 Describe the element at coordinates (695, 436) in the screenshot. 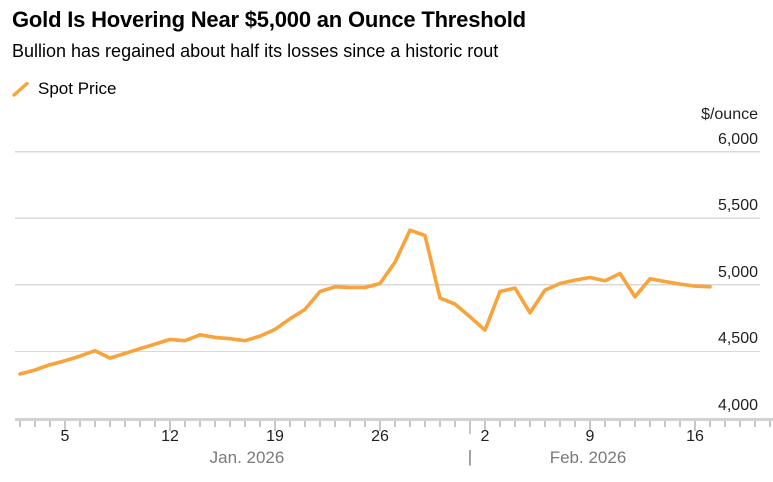

I see `x-axis-label-feb-16: 16` at that location.